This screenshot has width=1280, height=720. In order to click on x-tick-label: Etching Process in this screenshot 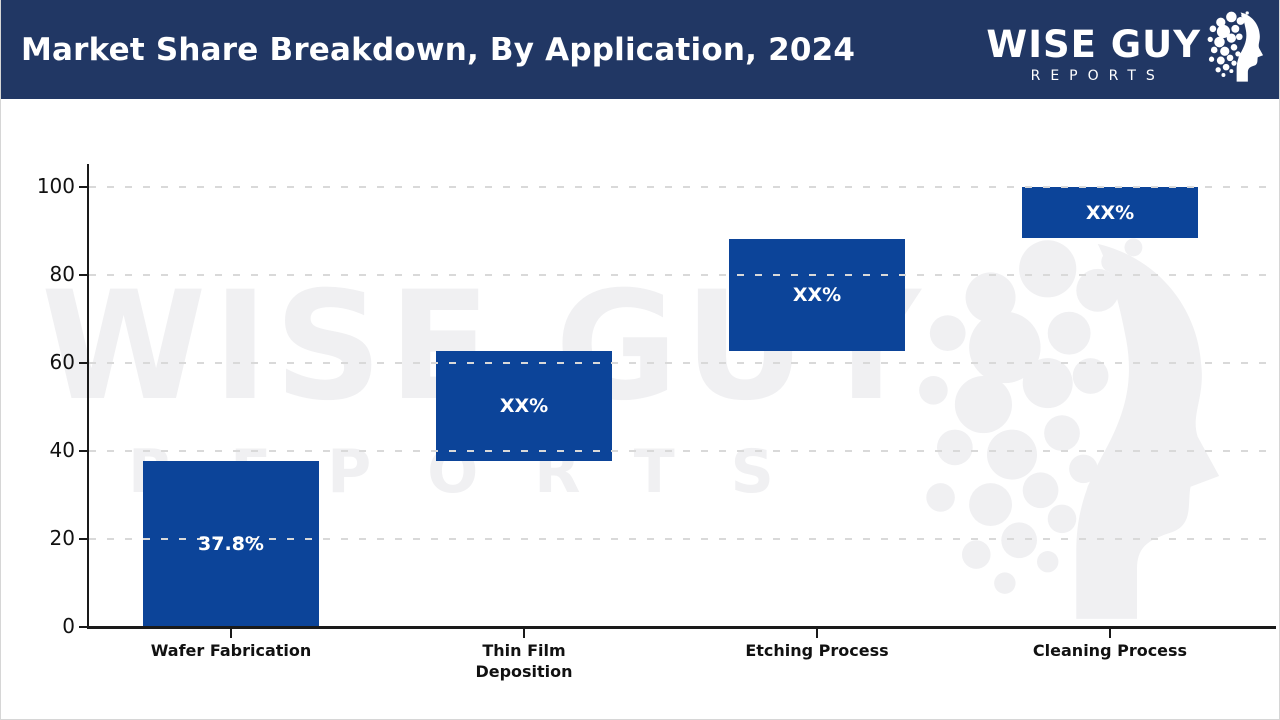, I will do `click(817, 650)`.